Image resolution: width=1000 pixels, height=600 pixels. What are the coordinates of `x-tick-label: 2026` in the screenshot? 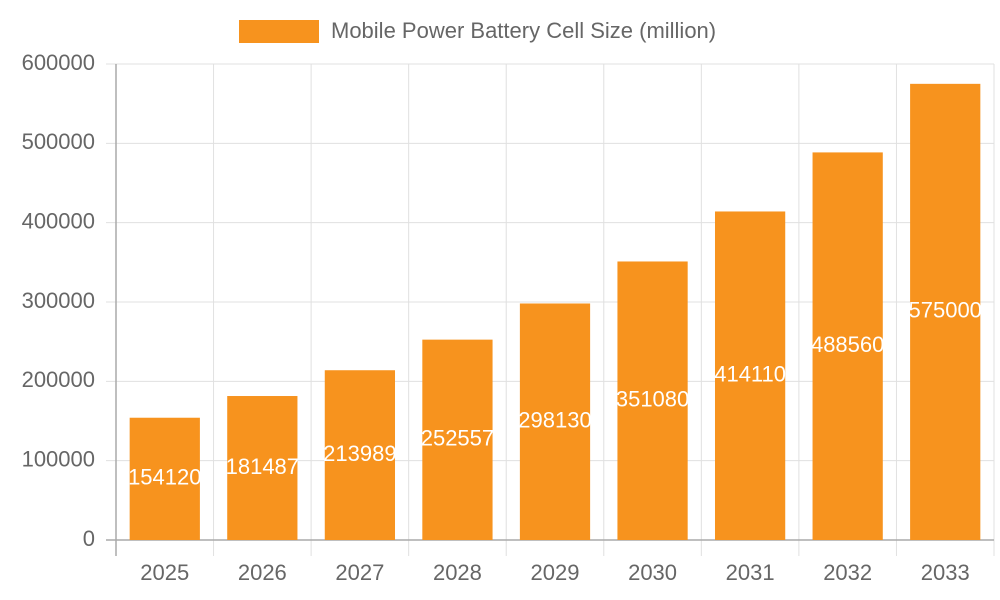 It's located at (262, 572).